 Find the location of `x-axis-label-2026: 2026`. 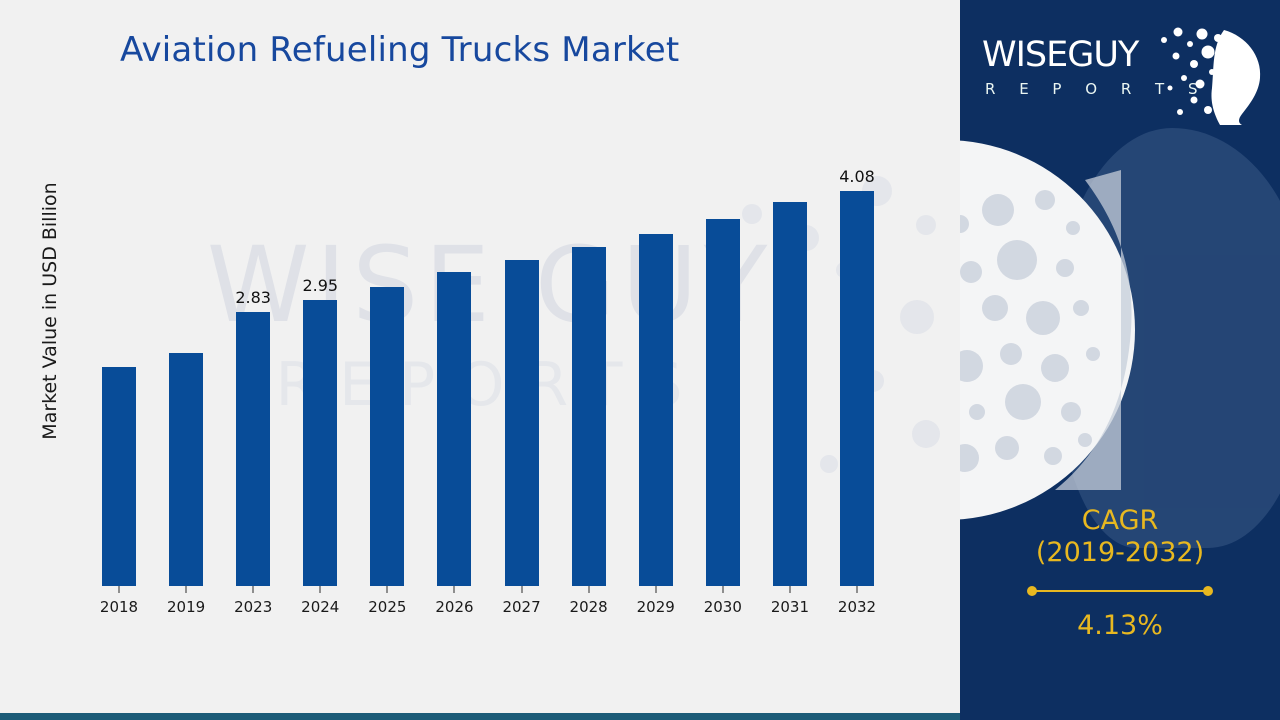

x-axis-label-2026: 2026 is located at coordinates (454, 607).